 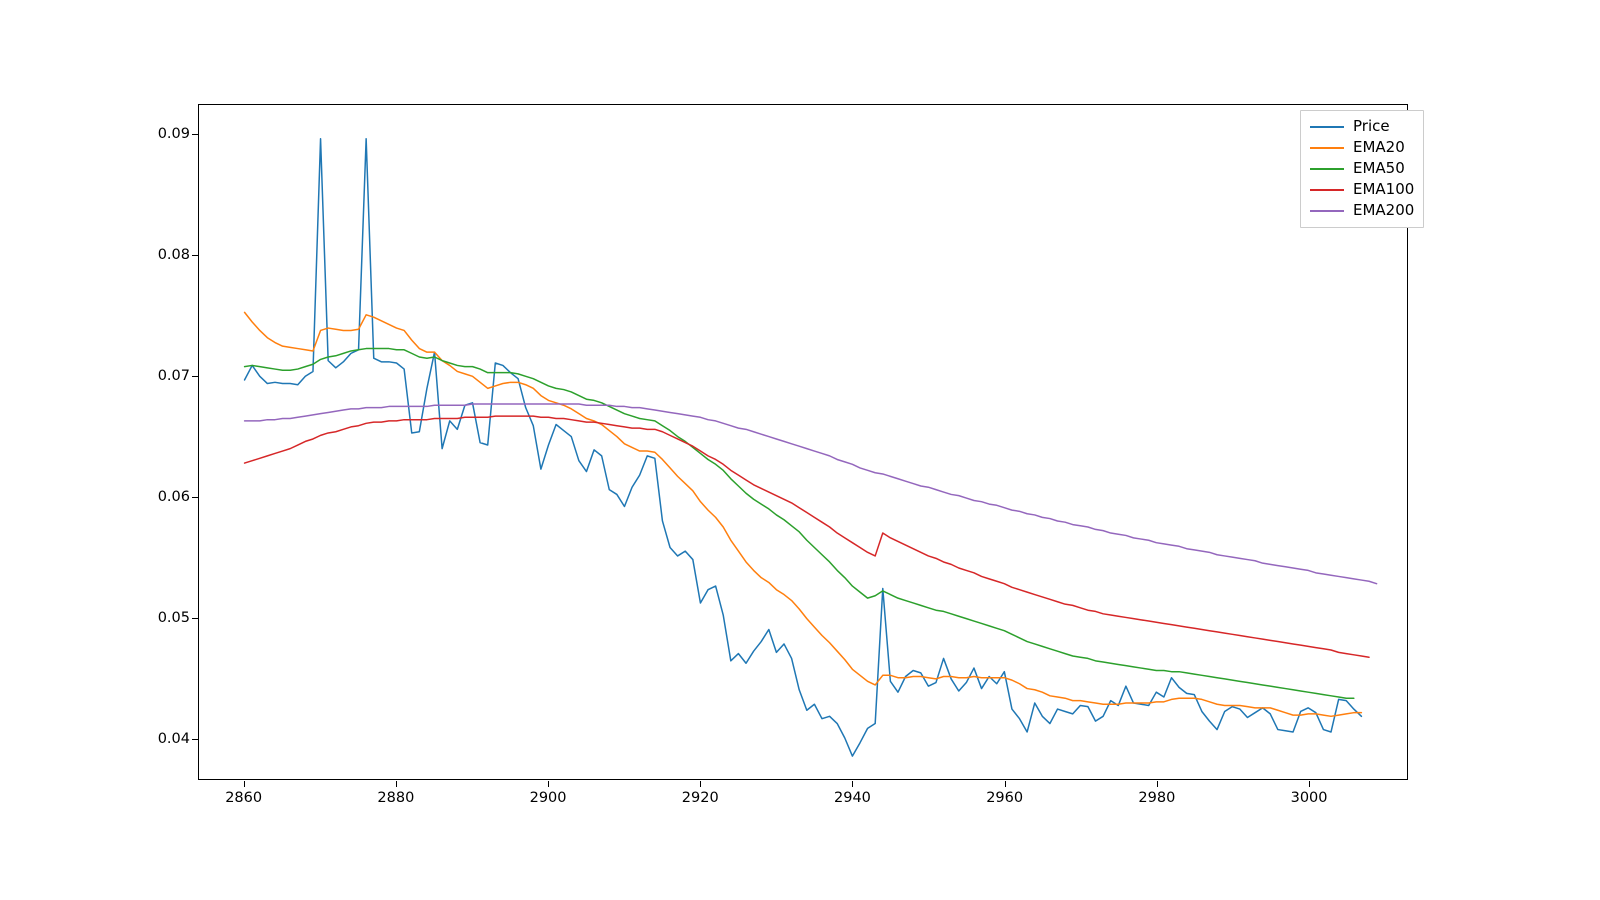 What do you see at coordinates (1005, 798) in the screenshot?
I see `x-tick-label: 2960` at bounding box center [1005, 798].